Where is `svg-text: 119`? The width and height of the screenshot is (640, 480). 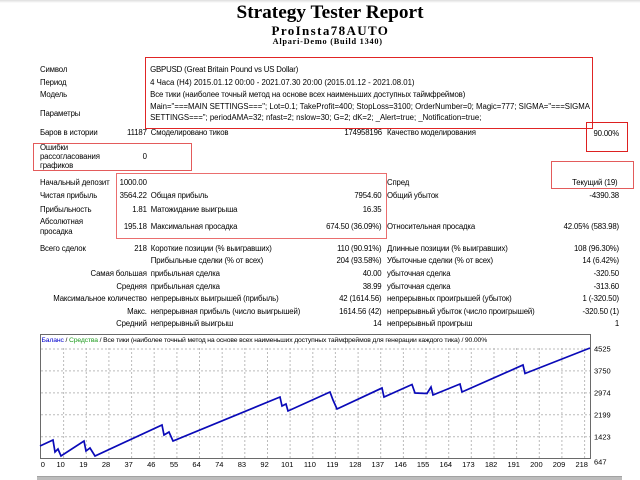
svg-text: 119 is located at coordinates (333, 464).